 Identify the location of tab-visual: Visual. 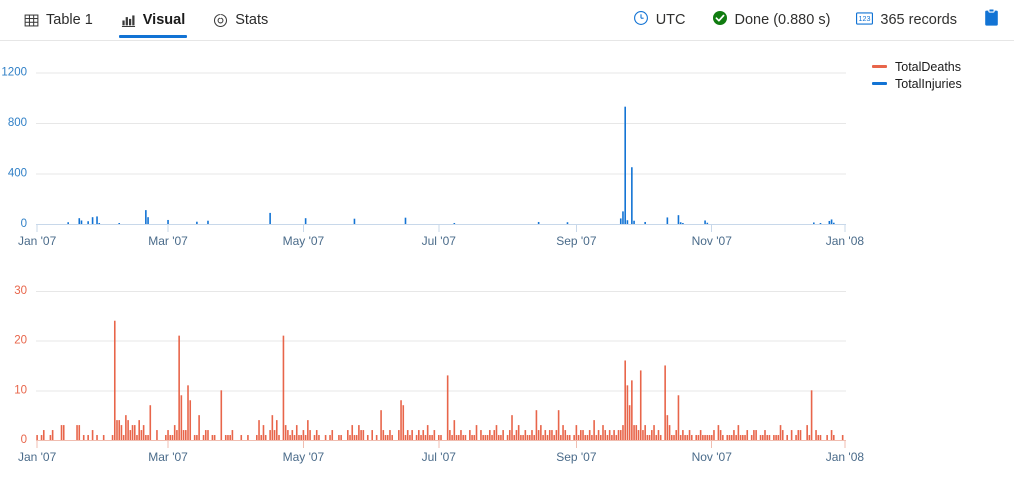
(153, 20).